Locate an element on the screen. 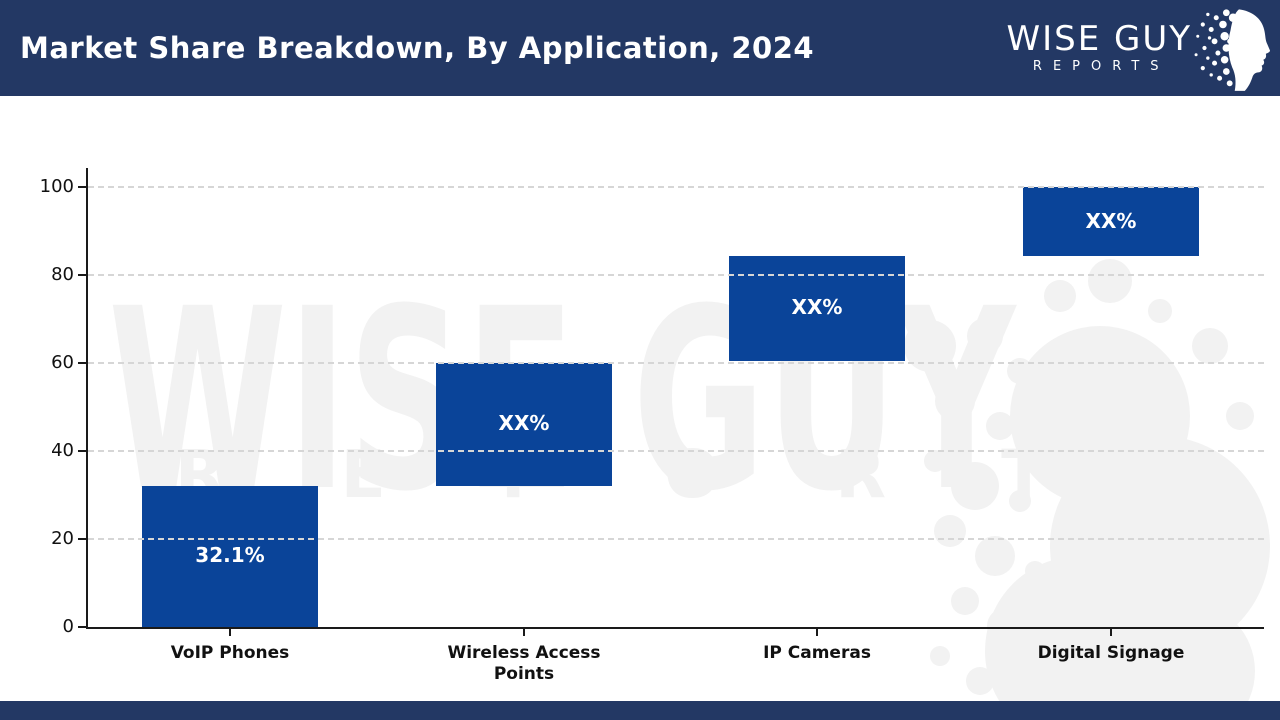 This screenshot has height=720, width=1280. brand-name: WISE GUY is located at coordinates (1099, 39).